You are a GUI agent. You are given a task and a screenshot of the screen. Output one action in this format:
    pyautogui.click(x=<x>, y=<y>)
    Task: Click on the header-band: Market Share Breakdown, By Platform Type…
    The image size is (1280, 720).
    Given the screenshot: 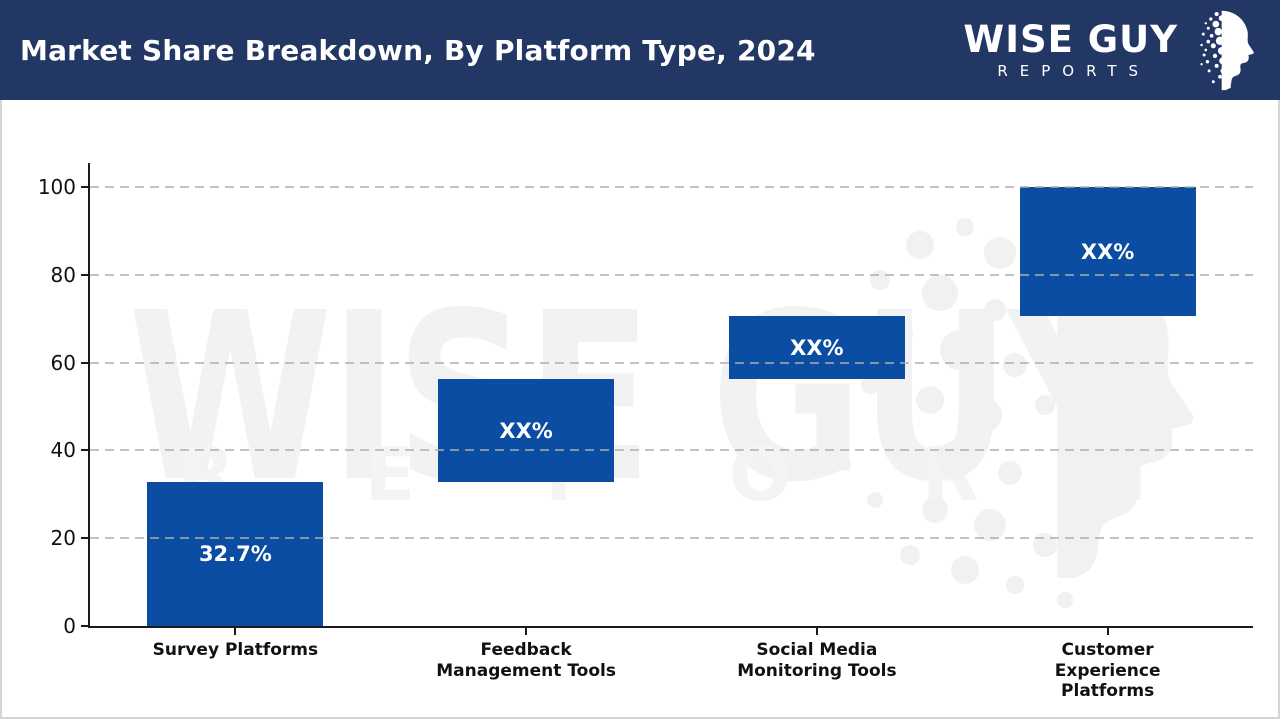 What is the action you would take?
    pyautogui.click(x=640, y=50)
    